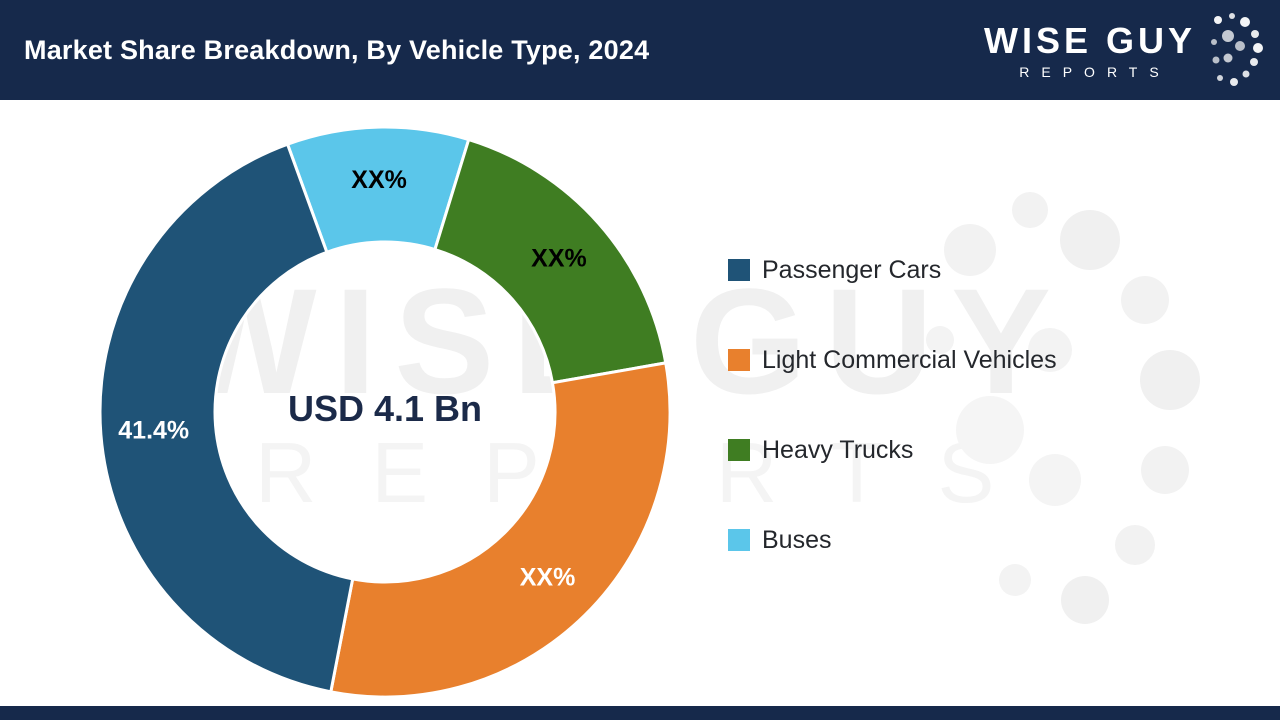  What do you see at coordinates (838, 449) in the screenshot?
I see `legend-label: Heavy Trucks` at bounding box center [838, 449].